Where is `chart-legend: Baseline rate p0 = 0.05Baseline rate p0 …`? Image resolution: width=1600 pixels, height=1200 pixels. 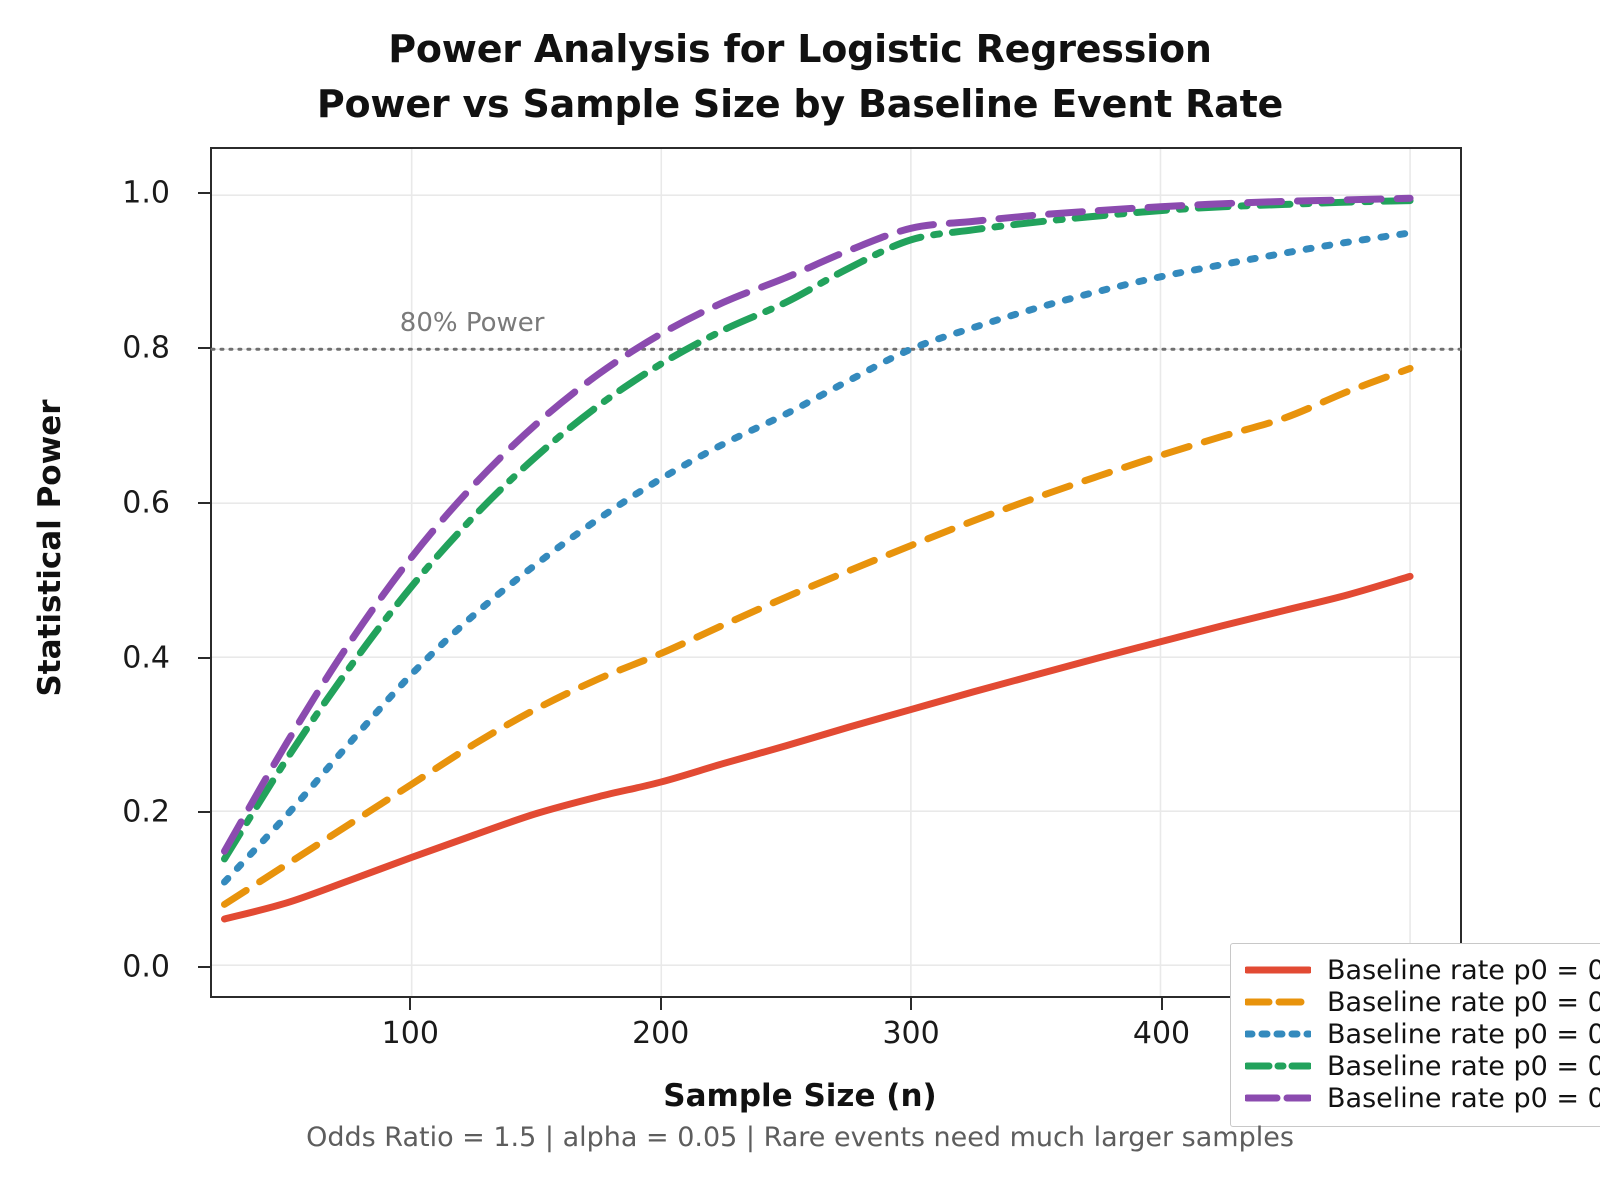 chart-legend: Baseline rate p0 = 0.05Baseline rate p0 … is located at coordinates (1415, 1035).